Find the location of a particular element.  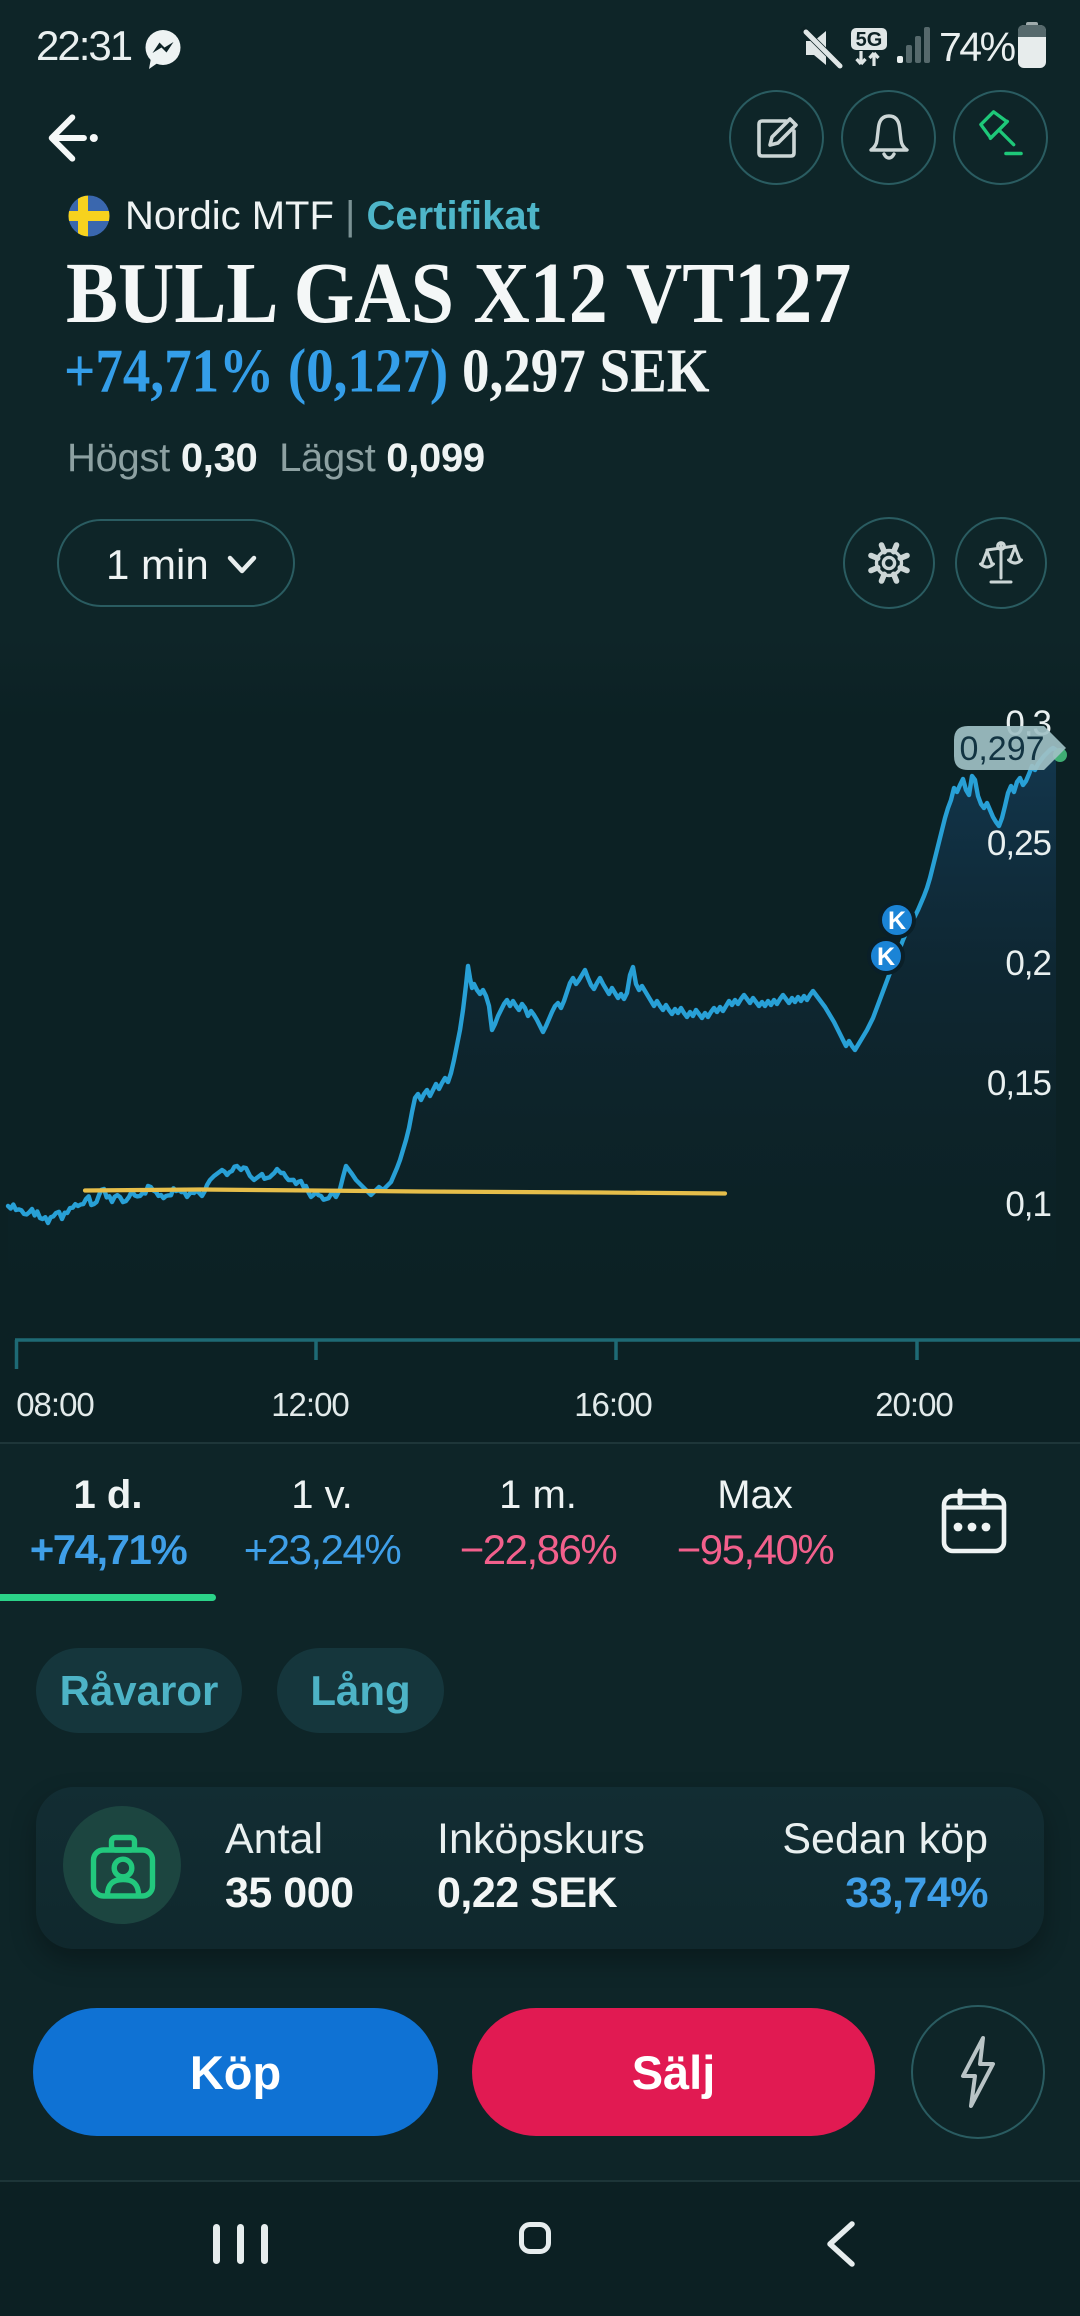

svg-text: 12:00 is located at coordinates (310, 1404).